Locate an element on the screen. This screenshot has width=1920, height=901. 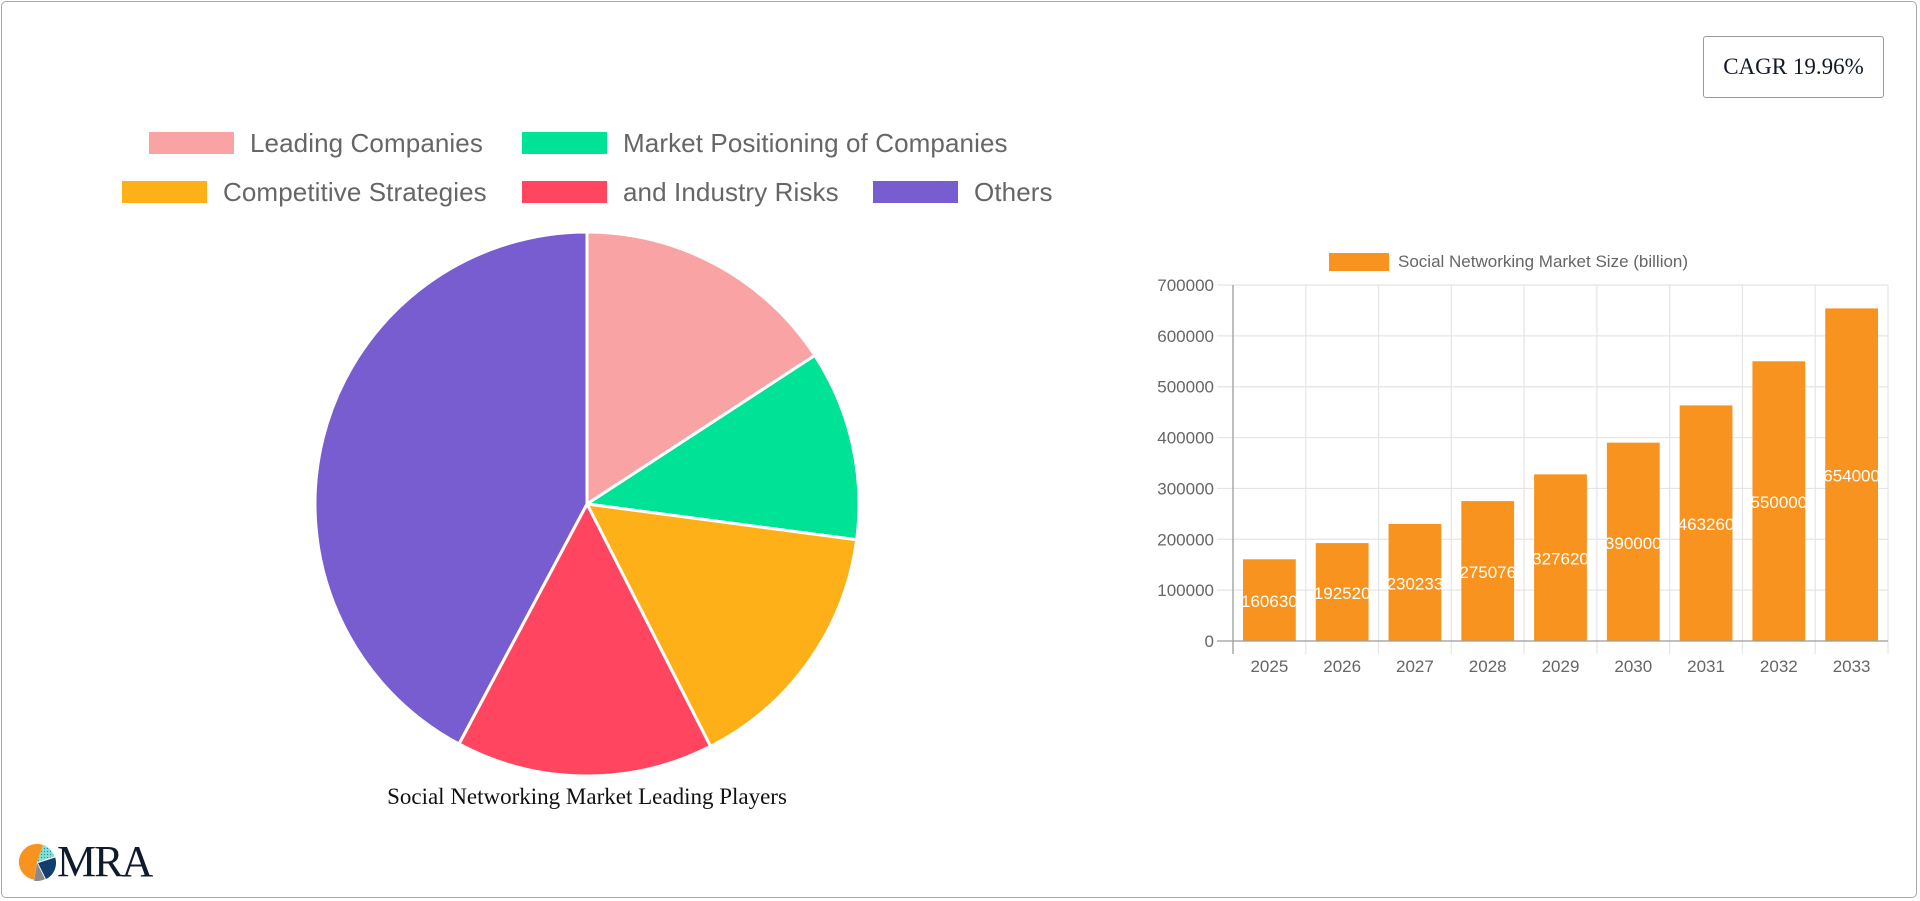
bar-value-label: 654000 is located at coordinates (1851, 476).